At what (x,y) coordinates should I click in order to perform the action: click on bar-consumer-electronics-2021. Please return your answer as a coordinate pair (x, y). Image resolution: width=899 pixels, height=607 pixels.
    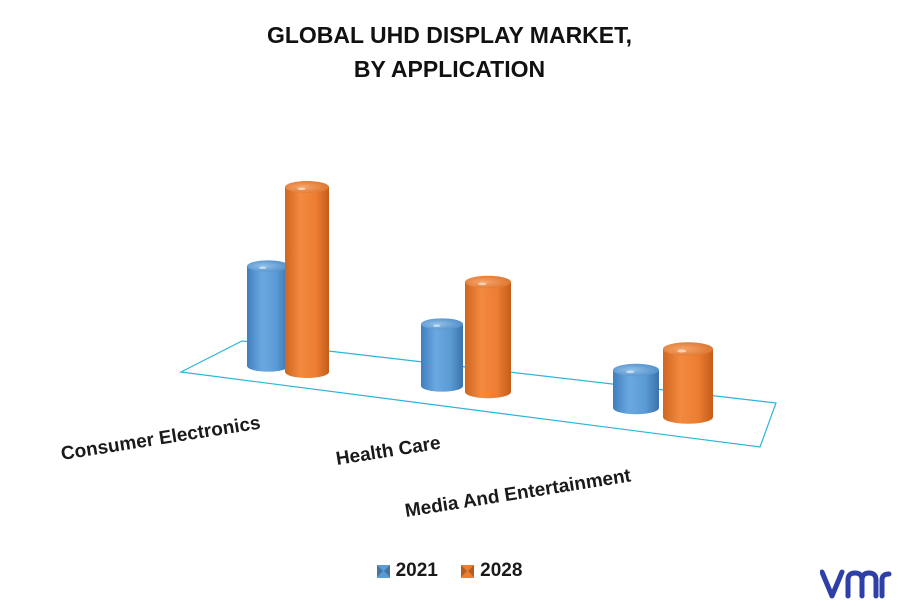
    Looking at the image, I should click on (268, 316).